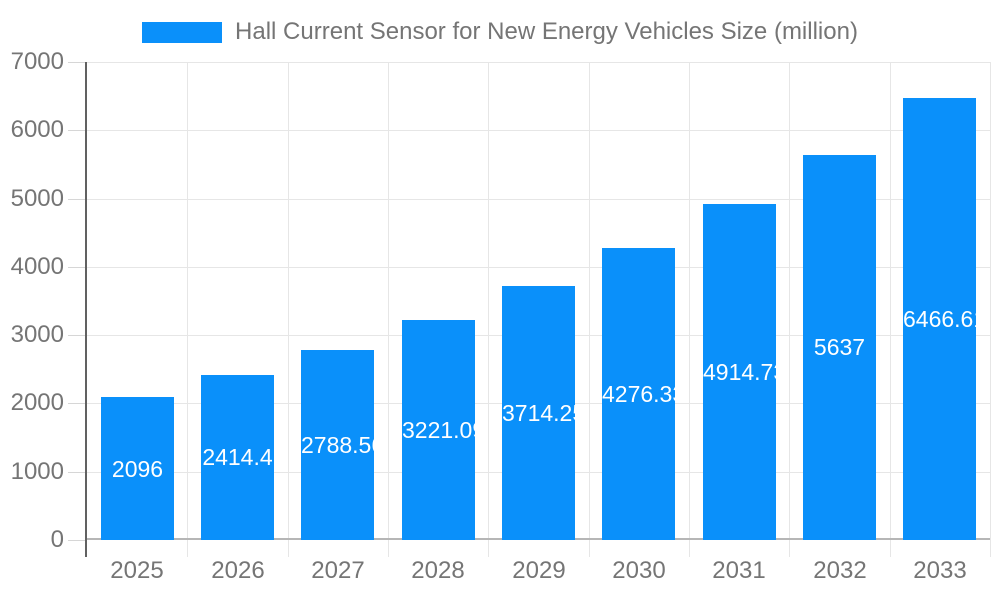 This screenshot has width=1000, height=600. What do you see at coordinates (840, 570) in the screenshot?
I see `x-axis-label: 2032` at bounding box center [840, 570].